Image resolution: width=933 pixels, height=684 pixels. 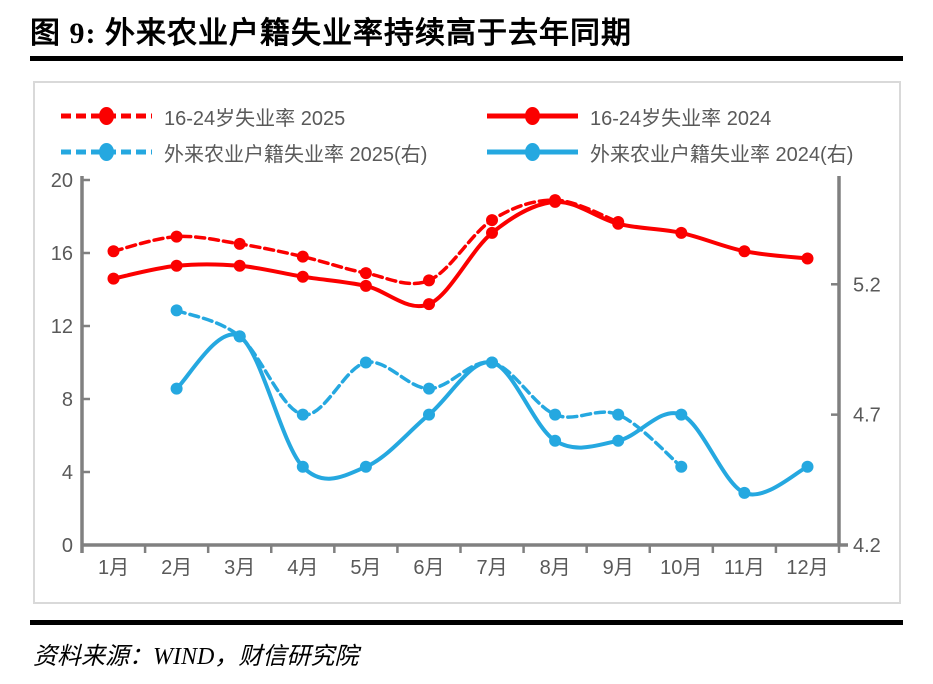 What do you see at coordinates (466, 58) in the screenshot?
I see `title-divider` at bounding box center [466, 58].